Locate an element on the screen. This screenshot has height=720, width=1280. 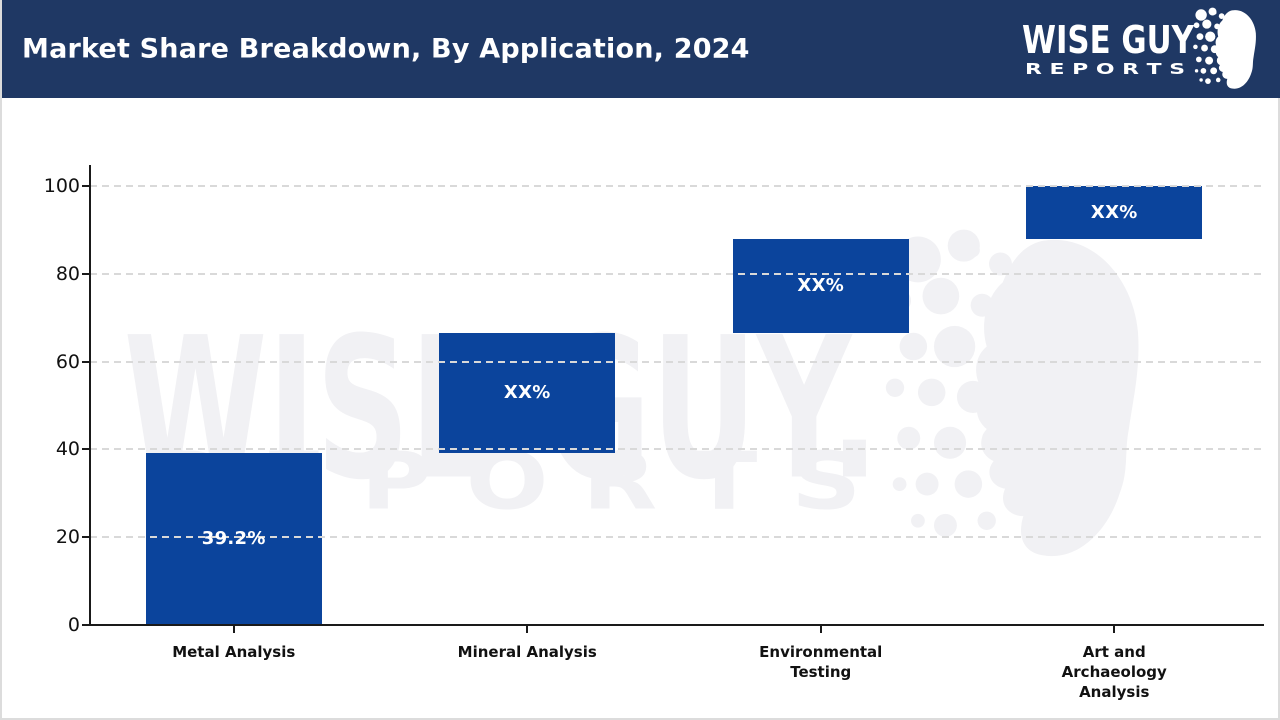
bar-mineral-analysis is located at coordinates (527, 393).